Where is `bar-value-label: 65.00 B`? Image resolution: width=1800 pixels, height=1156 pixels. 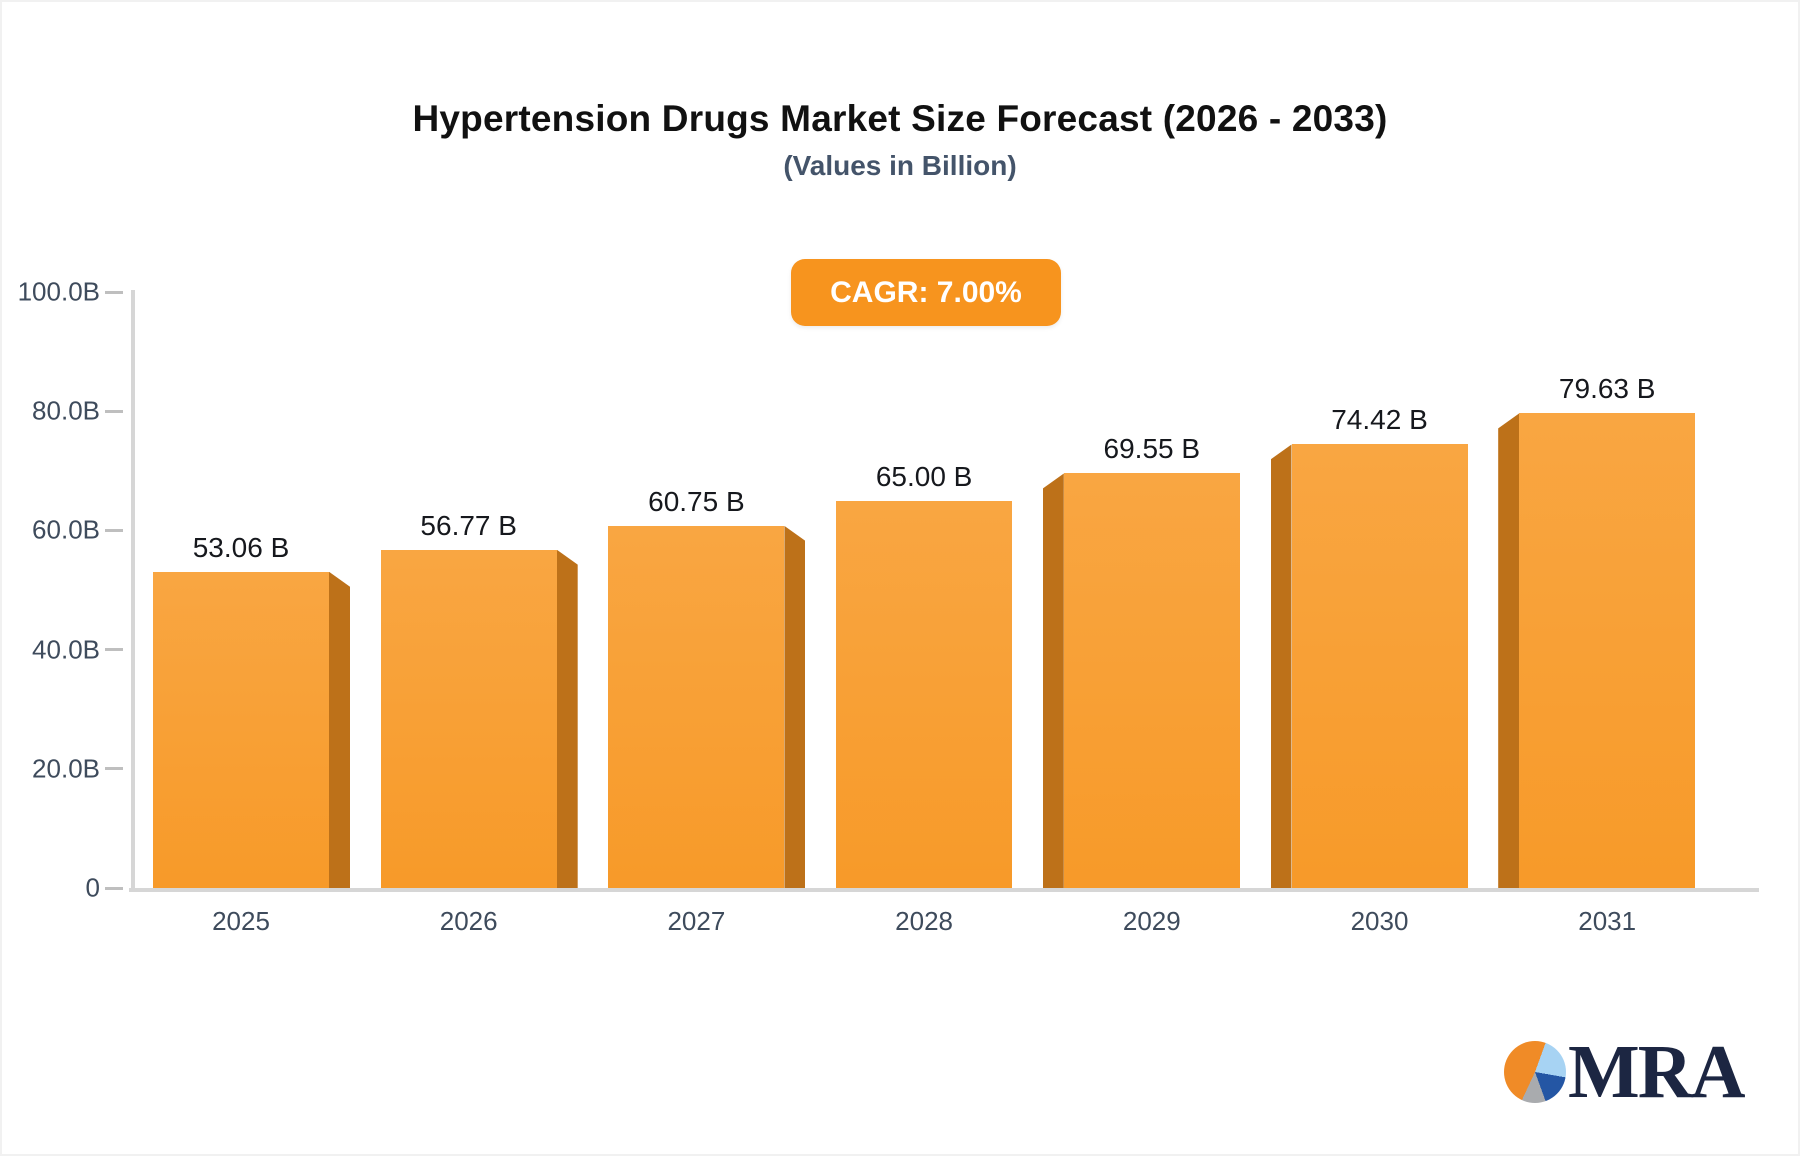
bar-value-label: 65.00 B is located at coordinates (924, 476).